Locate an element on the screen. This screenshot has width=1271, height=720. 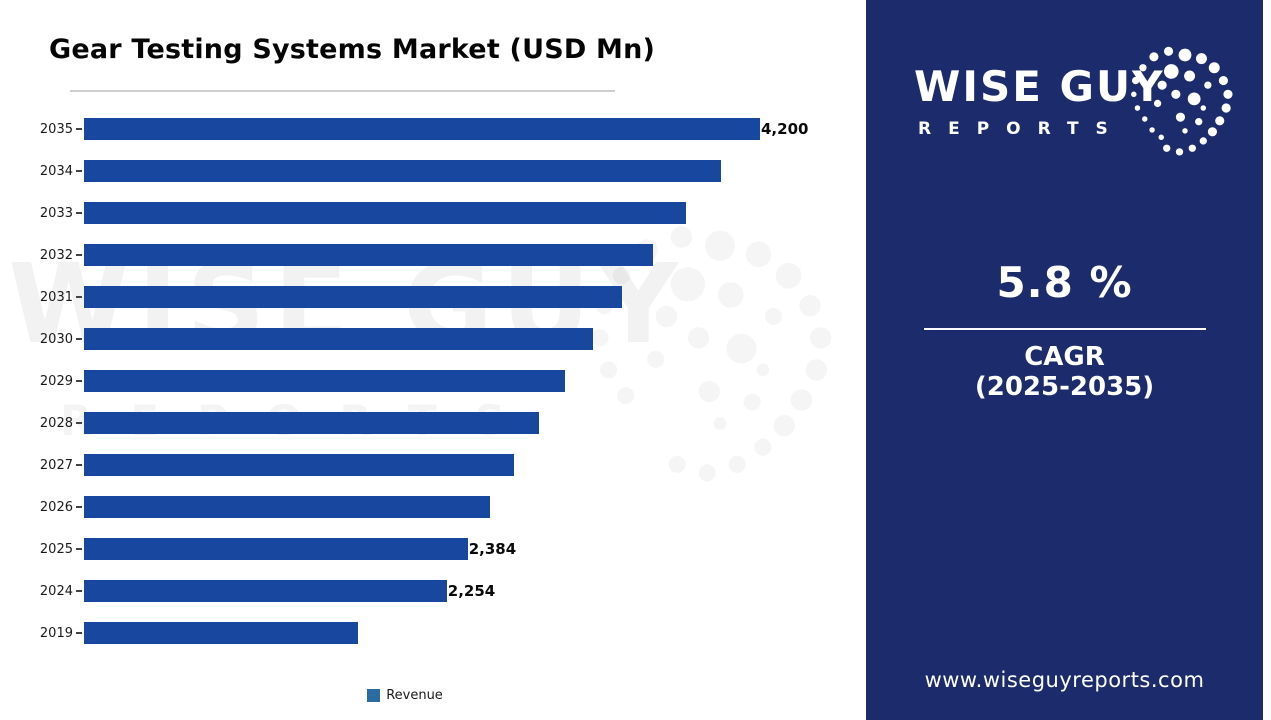
logo-wise-guy-text: WISE GUY is located at coordinates (1039, 86).